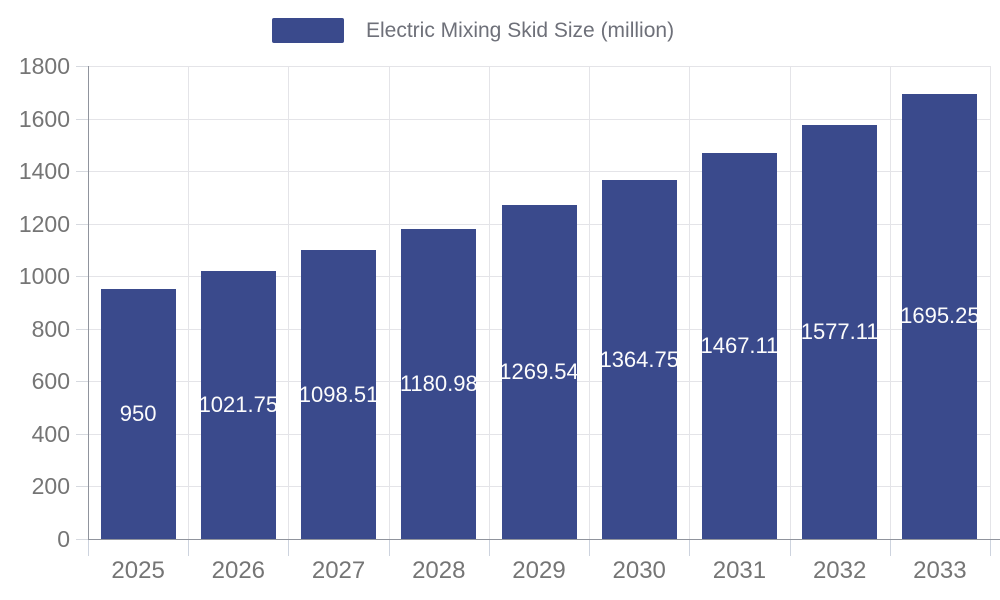 The width and height of the screenshot is (1000, 600). Describe the element at coordinates (940, 570) in the screenshot. I see `x-axis-label: 2033` at that location.